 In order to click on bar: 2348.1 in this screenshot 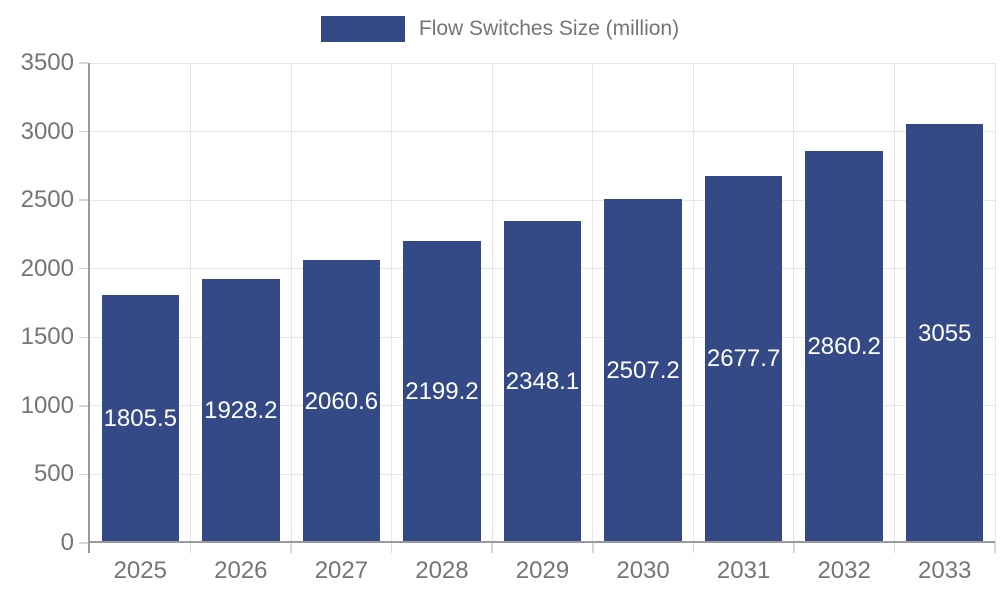, I will do `click(542, 381)`.